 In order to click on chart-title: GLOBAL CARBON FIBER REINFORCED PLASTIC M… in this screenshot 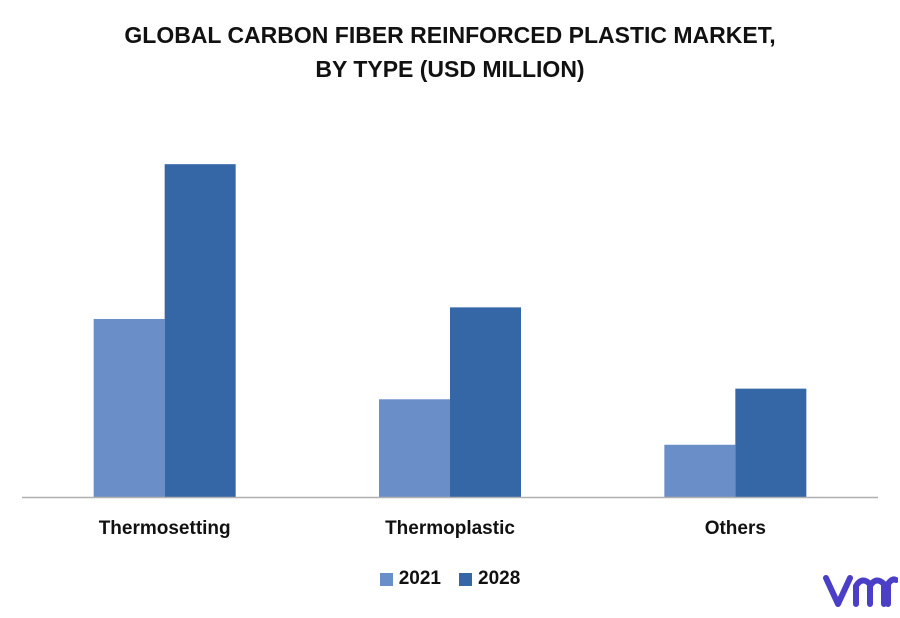, I will do `click(450, 52)`.